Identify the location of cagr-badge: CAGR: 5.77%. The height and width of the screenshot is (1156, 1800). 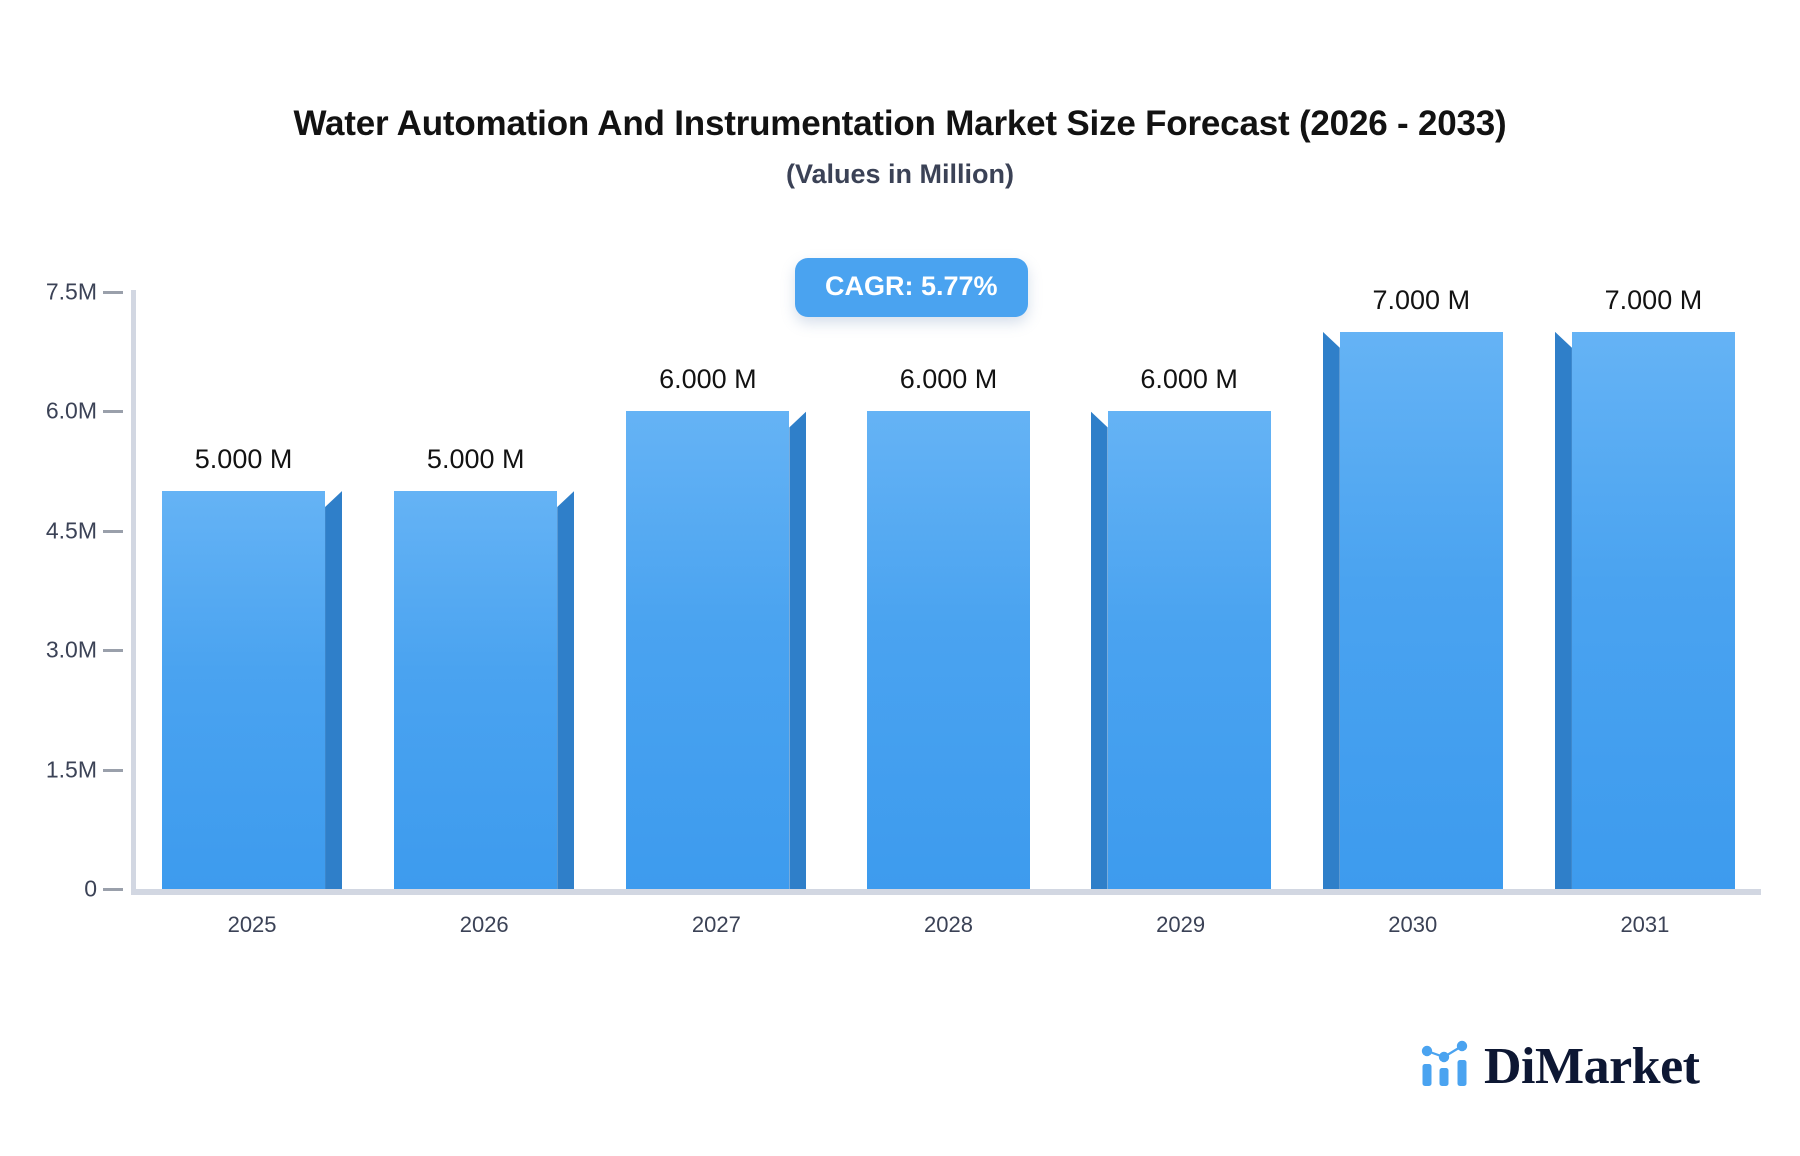
(911, 287).